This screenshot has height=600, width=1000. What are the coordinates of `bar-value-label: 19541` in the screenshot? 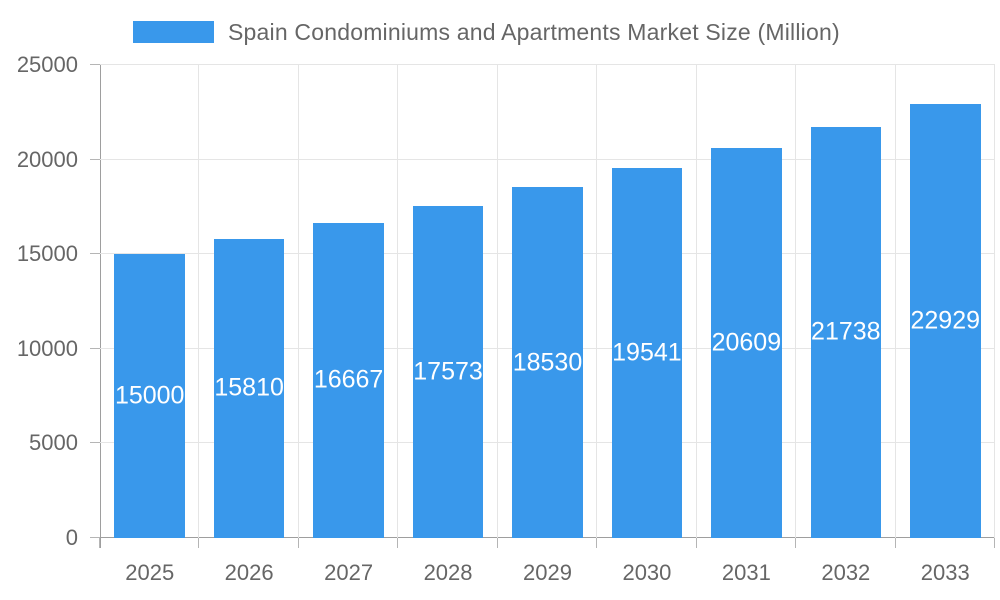 It's located at (647, 352).